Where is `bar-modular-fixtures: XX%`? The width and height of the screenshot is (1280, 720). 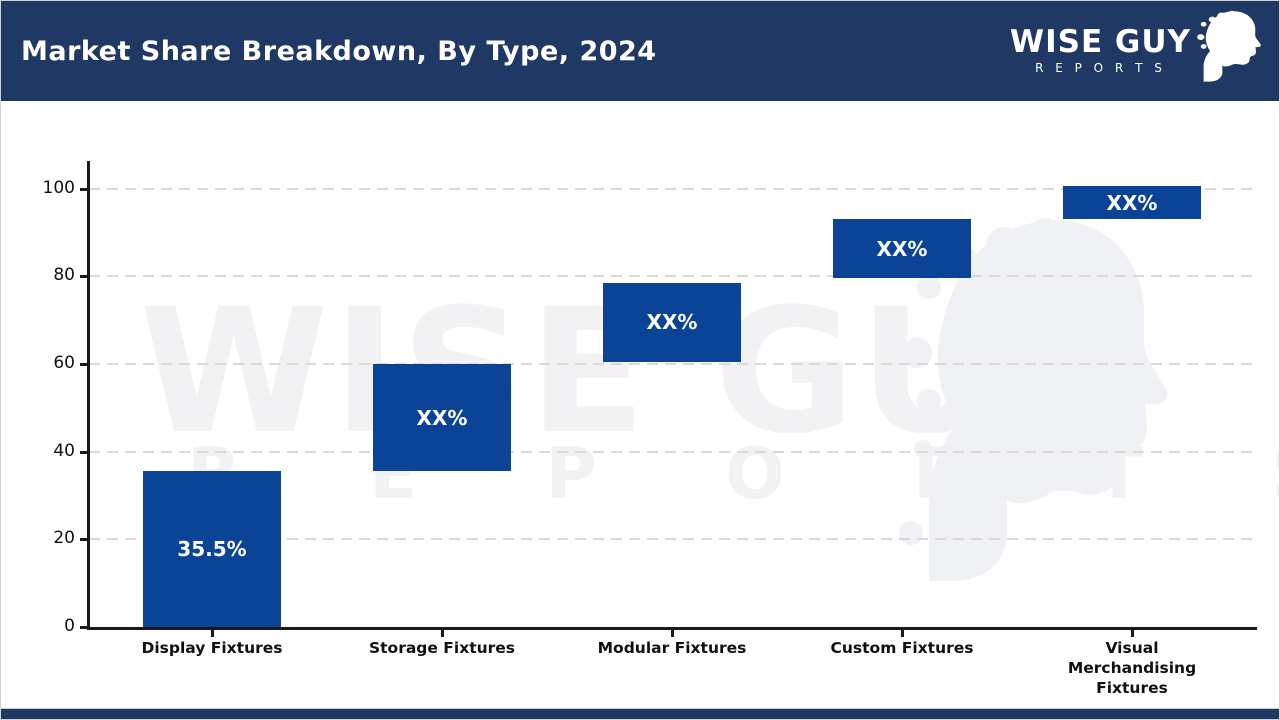 bar-modular-fixtures: XX% is located at coordinates (672, 322).